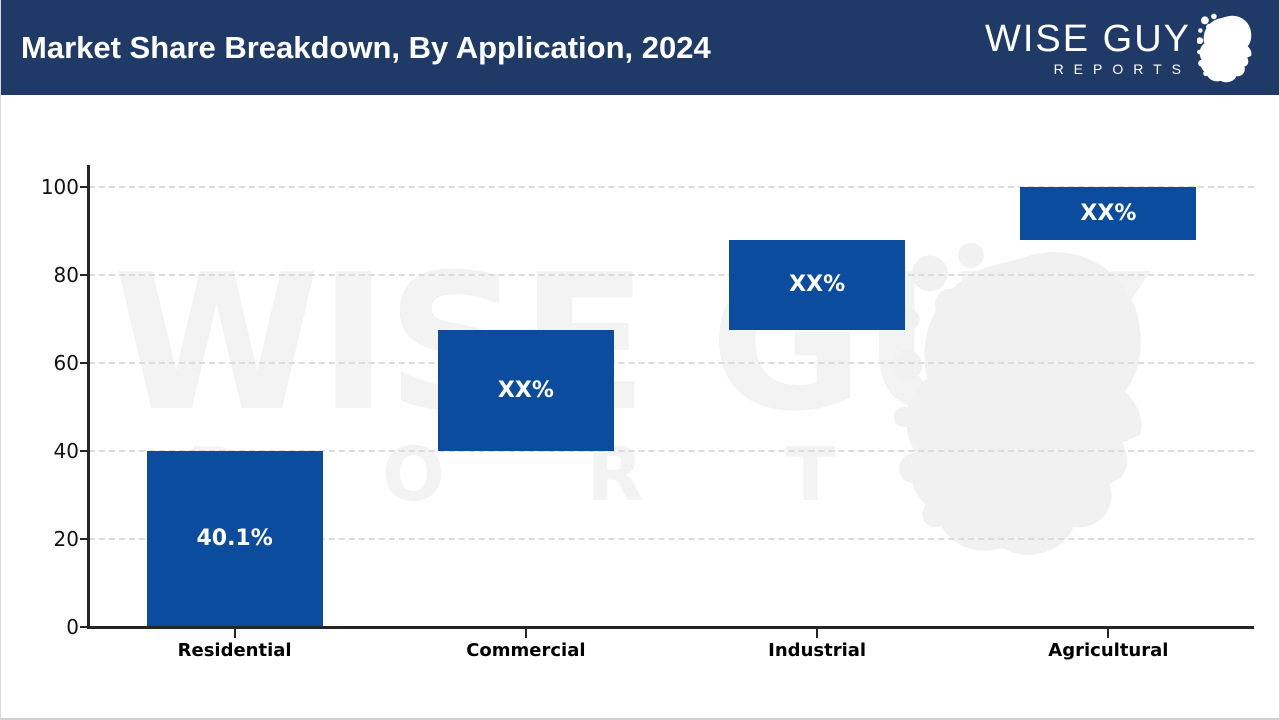 This screenshot has height=720, width=1280. Describe the element at coordinates (670, 627) in the screenshot. I see `x-axis-spine` at that location.